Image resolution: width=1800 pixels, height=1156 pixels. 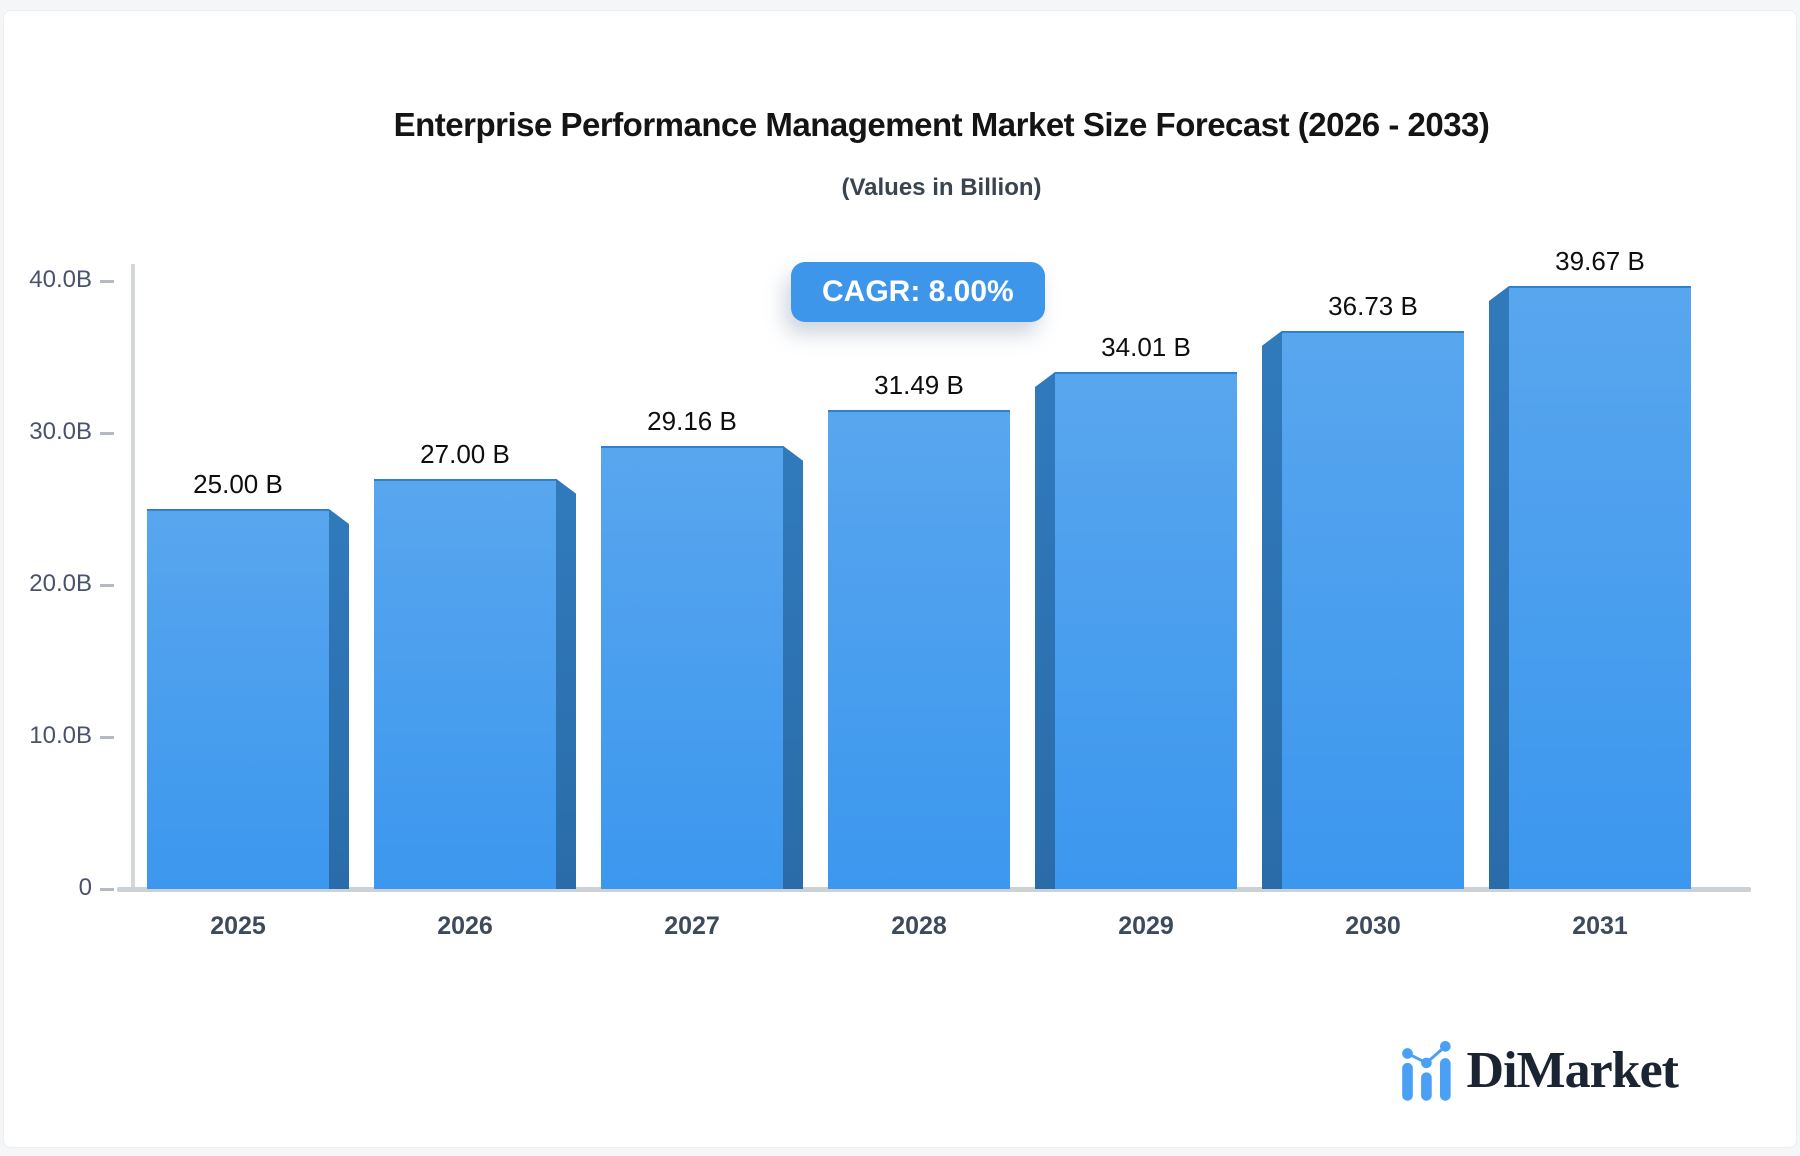 What do you see at coordinates (465, 683) in the screenshot?
I see `bar-2026` at bounding box center [465, 683].